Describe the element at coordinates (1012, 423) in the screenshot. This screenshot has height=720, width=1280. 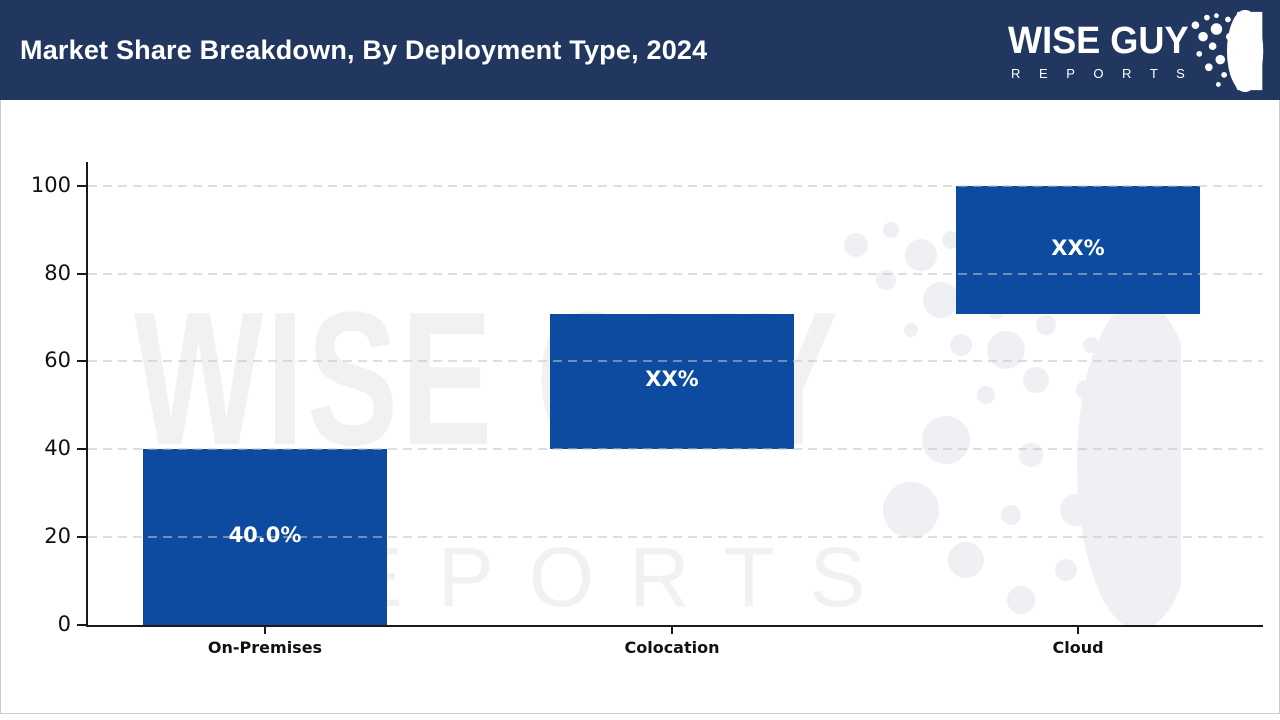
I see `watermark-face-icon` at that location.